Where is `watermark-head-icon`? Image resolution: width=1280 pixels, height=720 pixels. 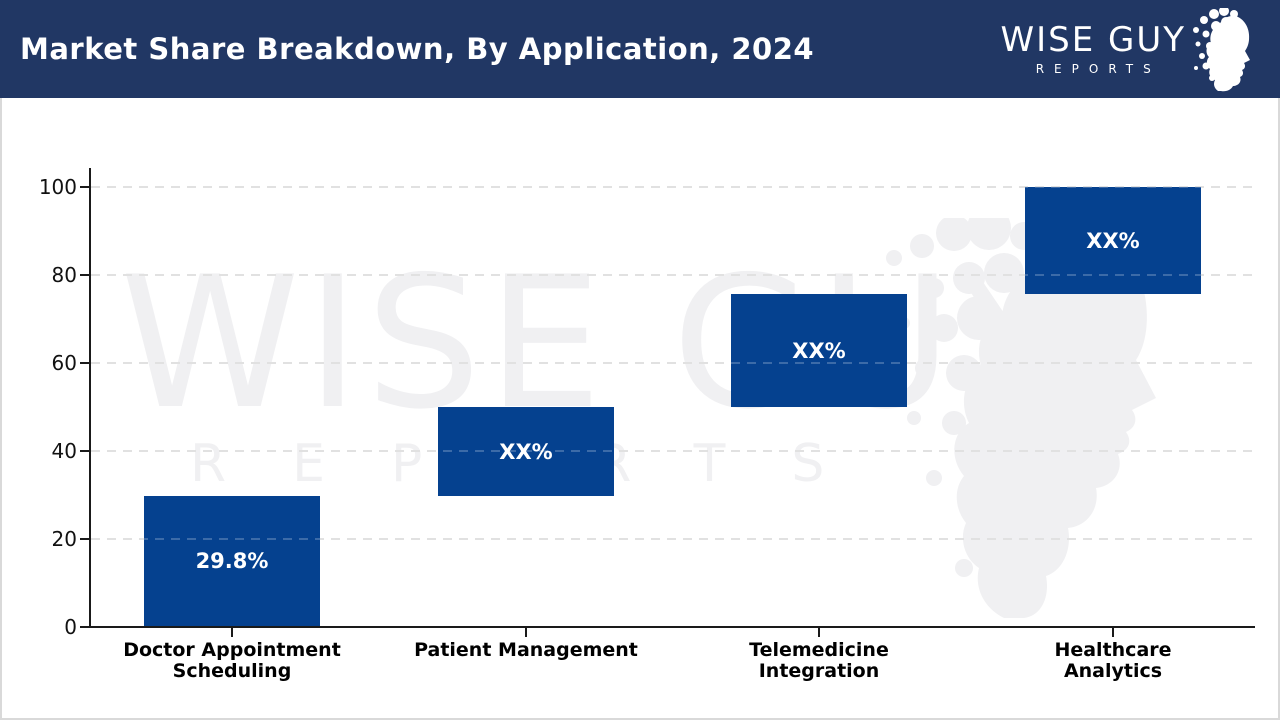
watermark-head-icon is located at coordinates (1021, 418).